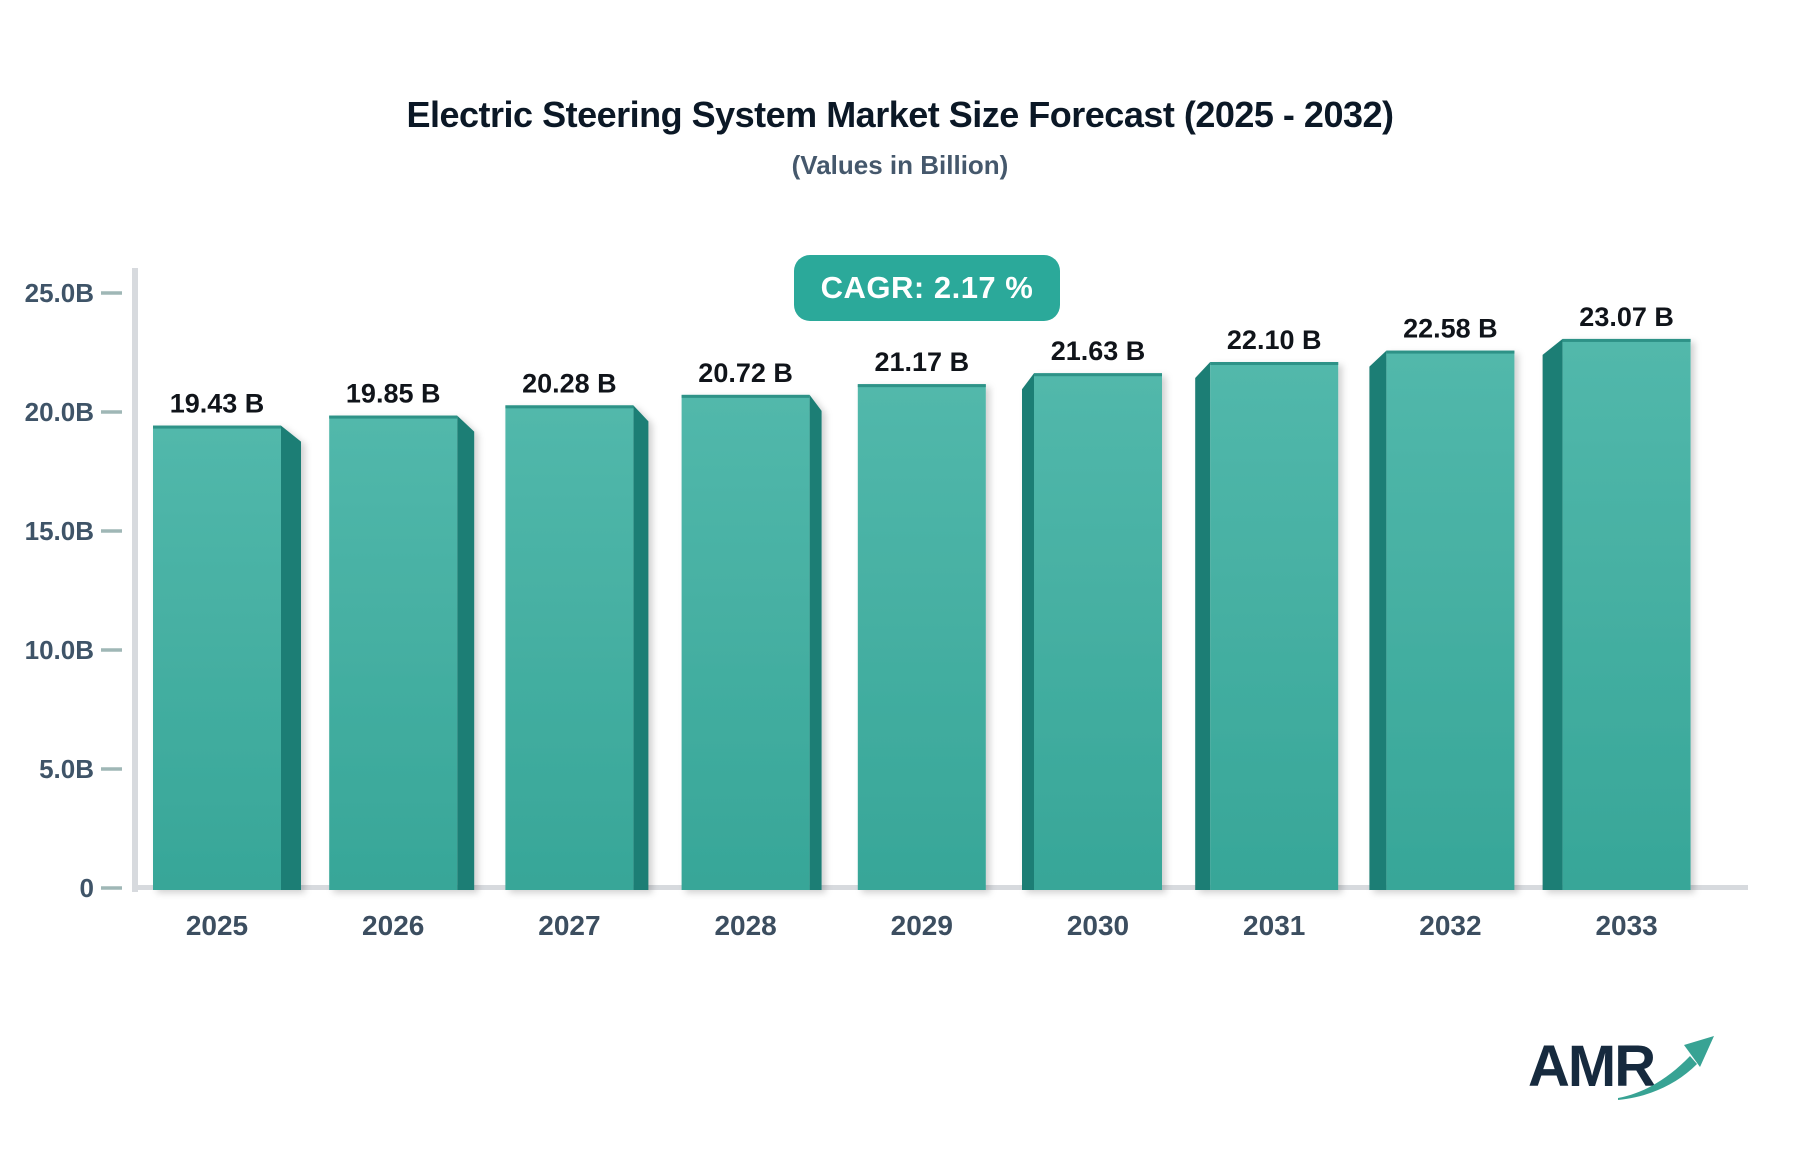  What do you see at coordinates (59, 650) in the screenshot?
I see `y-tick-label-10.0B: 10.0B` at bounding box center [59, 650].